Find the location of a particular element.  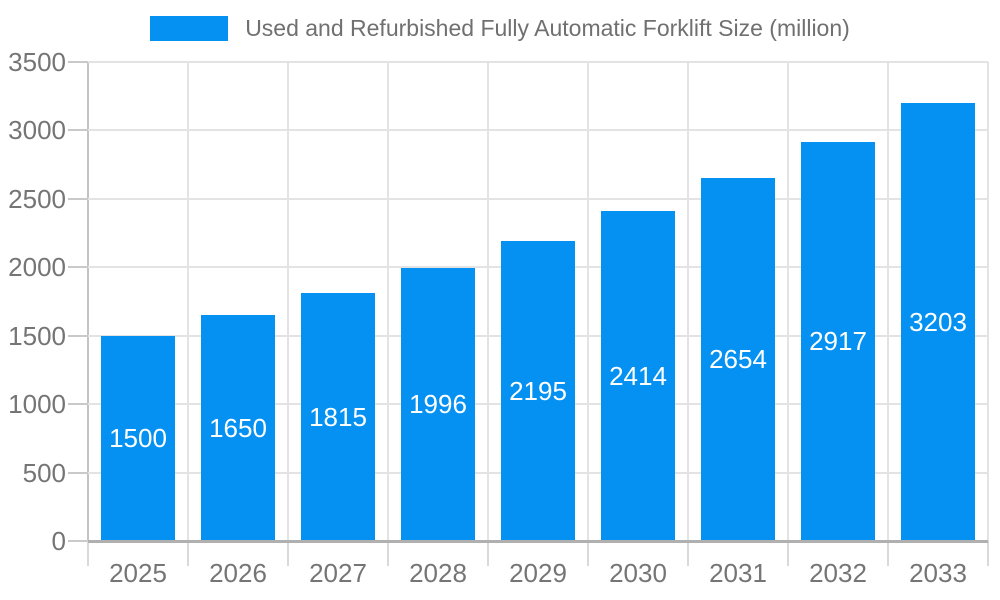

bar: 1650 is located at coordinates (238, 428).